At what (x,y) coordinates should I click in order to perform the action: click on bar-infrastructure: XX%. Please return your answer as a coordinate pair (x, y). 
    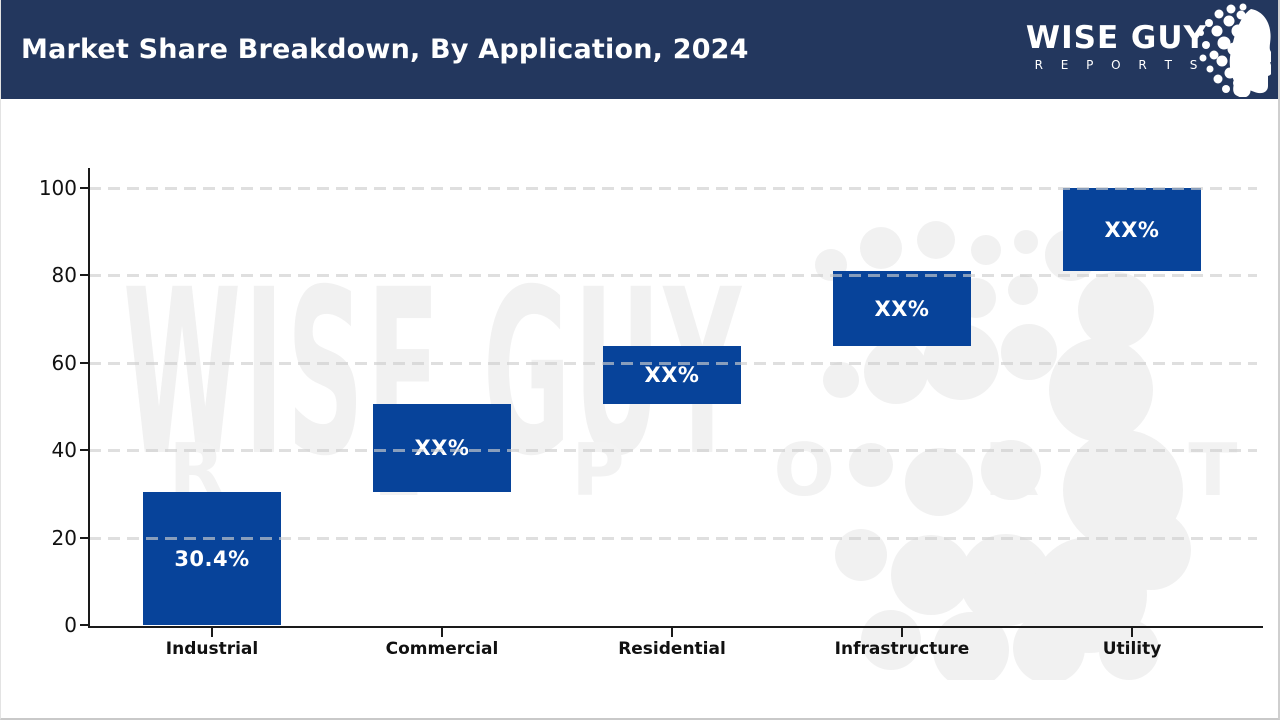
    Looking at the image, I should click on (902, 309).